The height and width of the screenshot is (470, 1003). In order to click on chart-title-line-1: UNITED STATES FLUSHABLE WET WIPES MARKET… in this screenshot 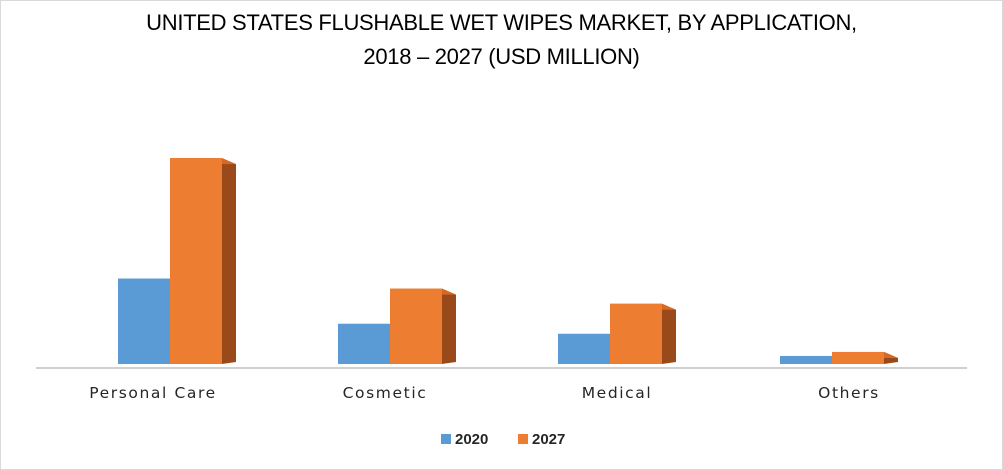, I will do `click(501, 22)`.